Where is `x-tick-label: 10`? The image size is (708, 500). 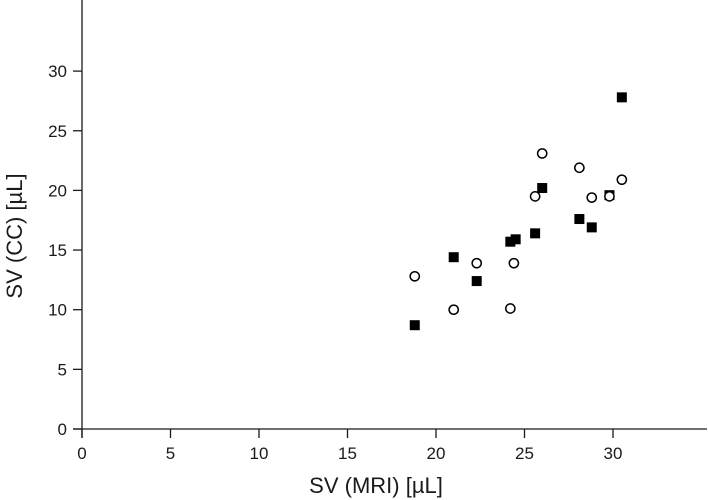
x-tick-label: 10 is located at coordinates (259, 453).